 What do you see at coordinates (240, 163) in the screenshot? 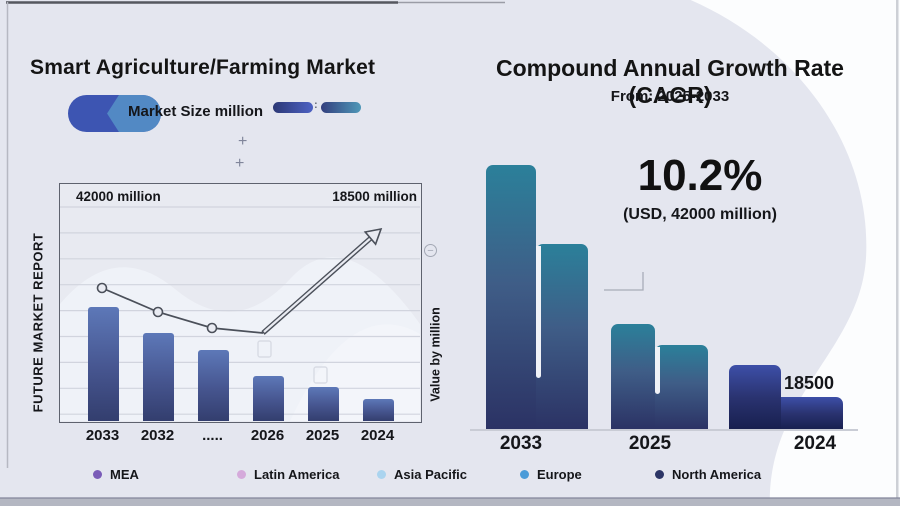
I see `plus-decoration-2: +` at bounding box center [240, 163].